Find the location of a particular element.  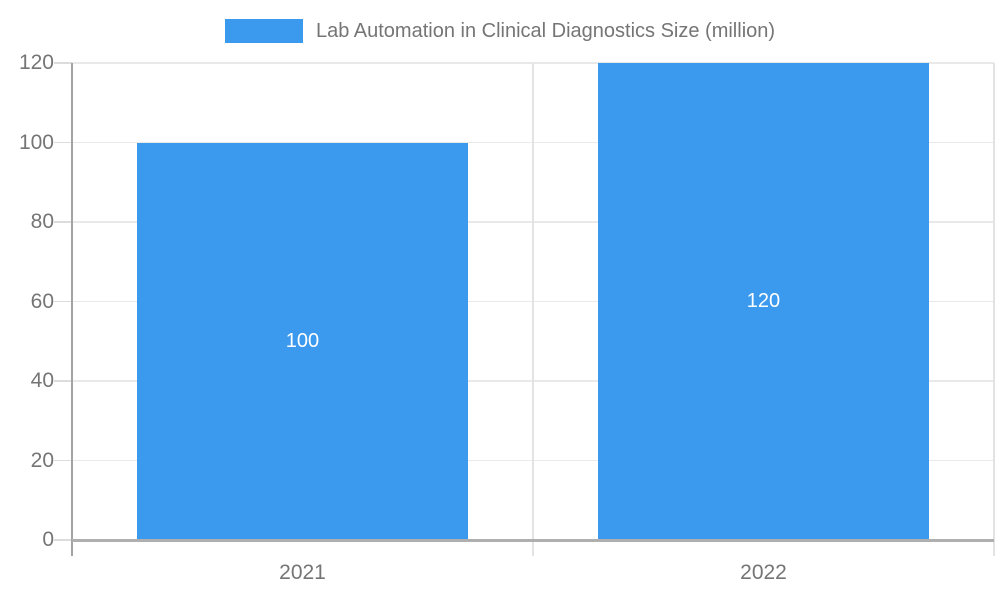

plot-right-border is located at coordinates (994, 309).